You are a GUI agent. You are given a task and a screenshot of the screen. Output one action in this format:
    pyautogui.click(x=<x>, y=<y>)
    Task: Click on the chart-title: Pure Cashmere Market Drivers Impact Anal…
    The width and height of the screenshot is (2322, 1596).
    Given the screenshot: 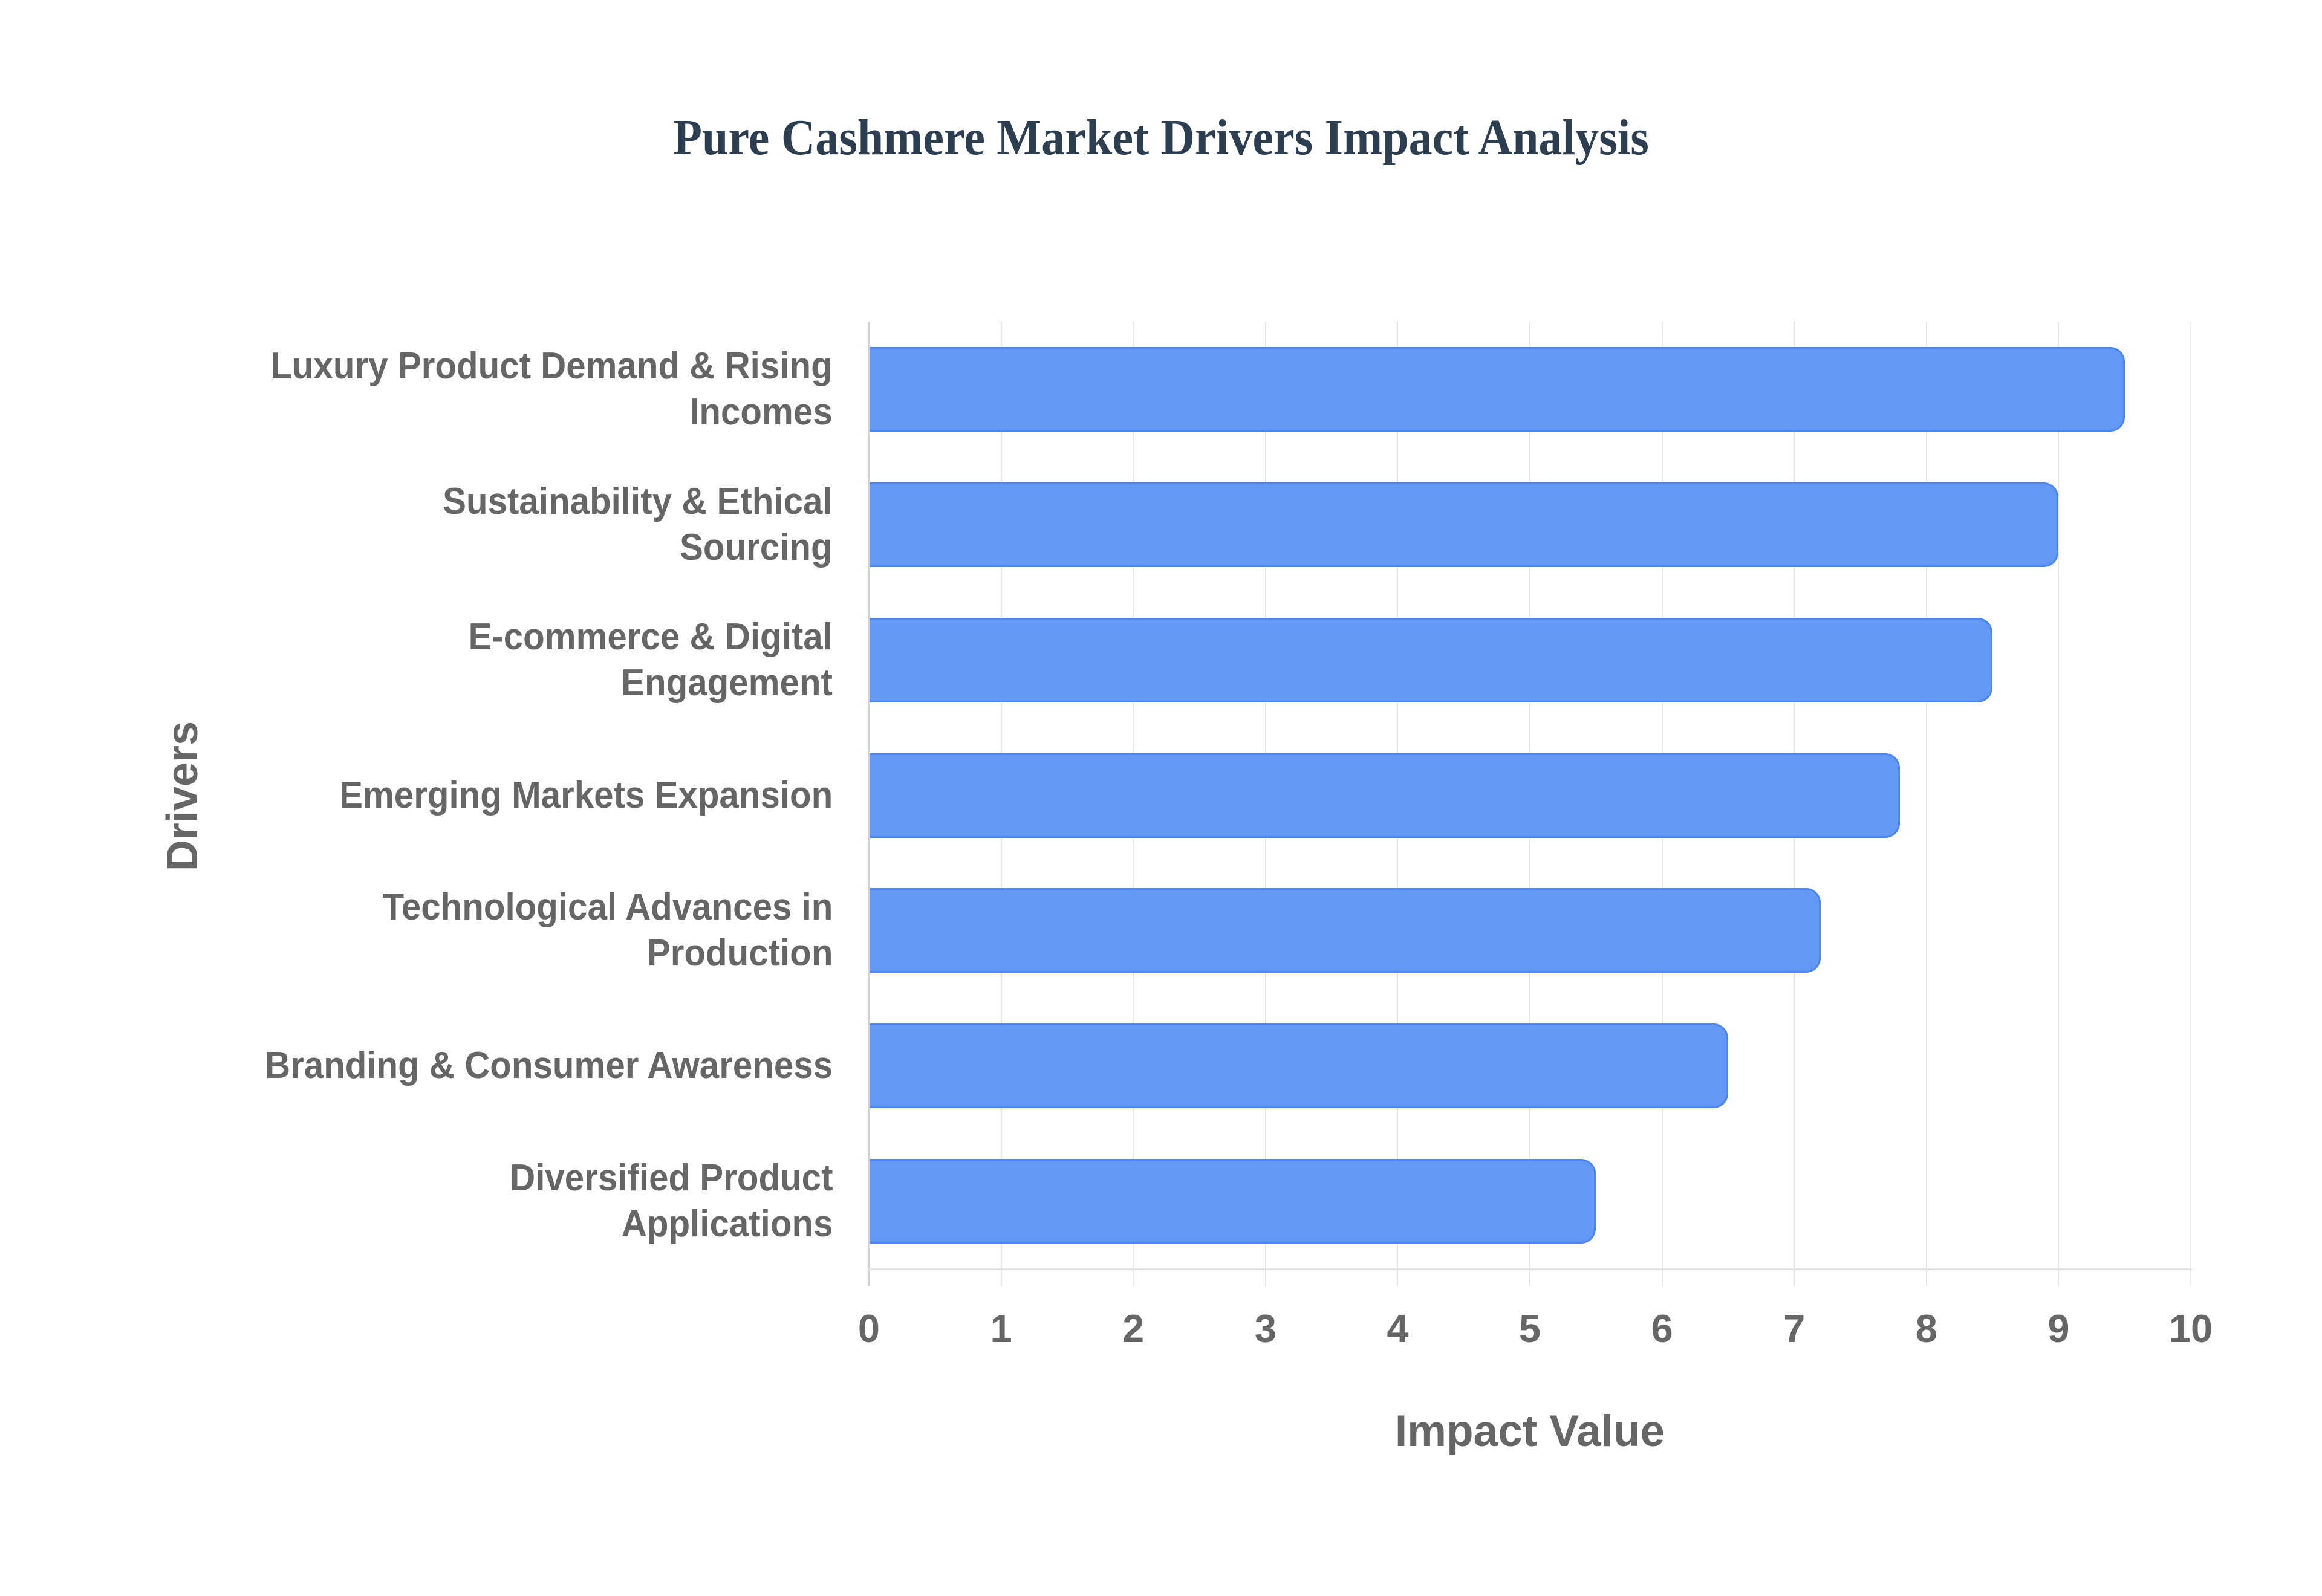 What is the action you would take?
    pyautogui.click(x=1161, y=137)
    